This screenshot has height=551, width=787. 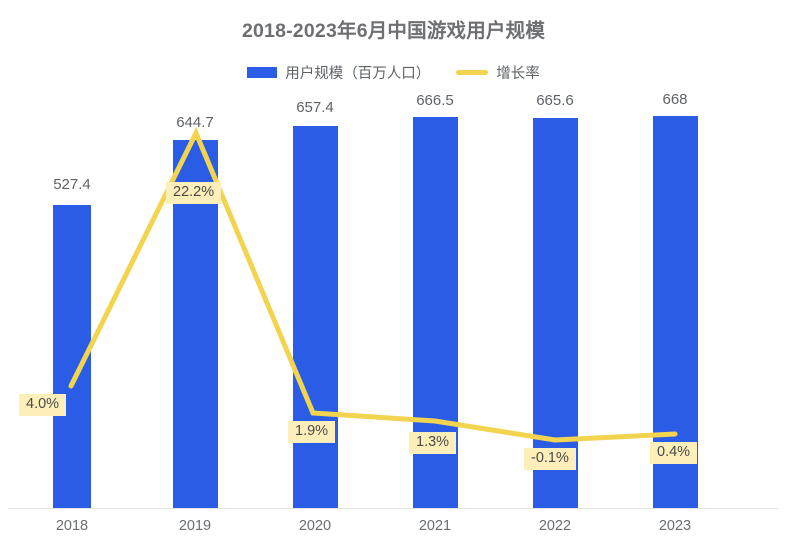 What do you see at coordinates (195, 122) in the screenshot?
I see `bar-value-2019: 644.7` at bounding box center [195, 122].